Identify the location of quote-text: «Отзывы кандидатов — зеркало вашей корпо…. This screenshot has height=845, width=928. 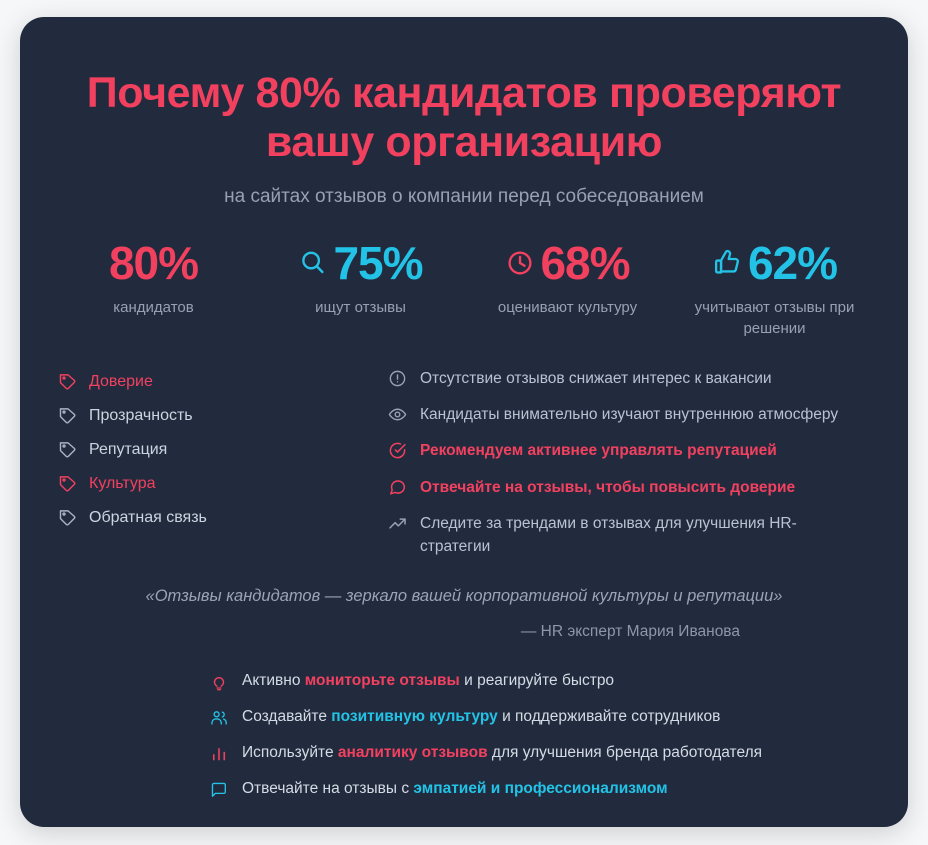
(464, 596).